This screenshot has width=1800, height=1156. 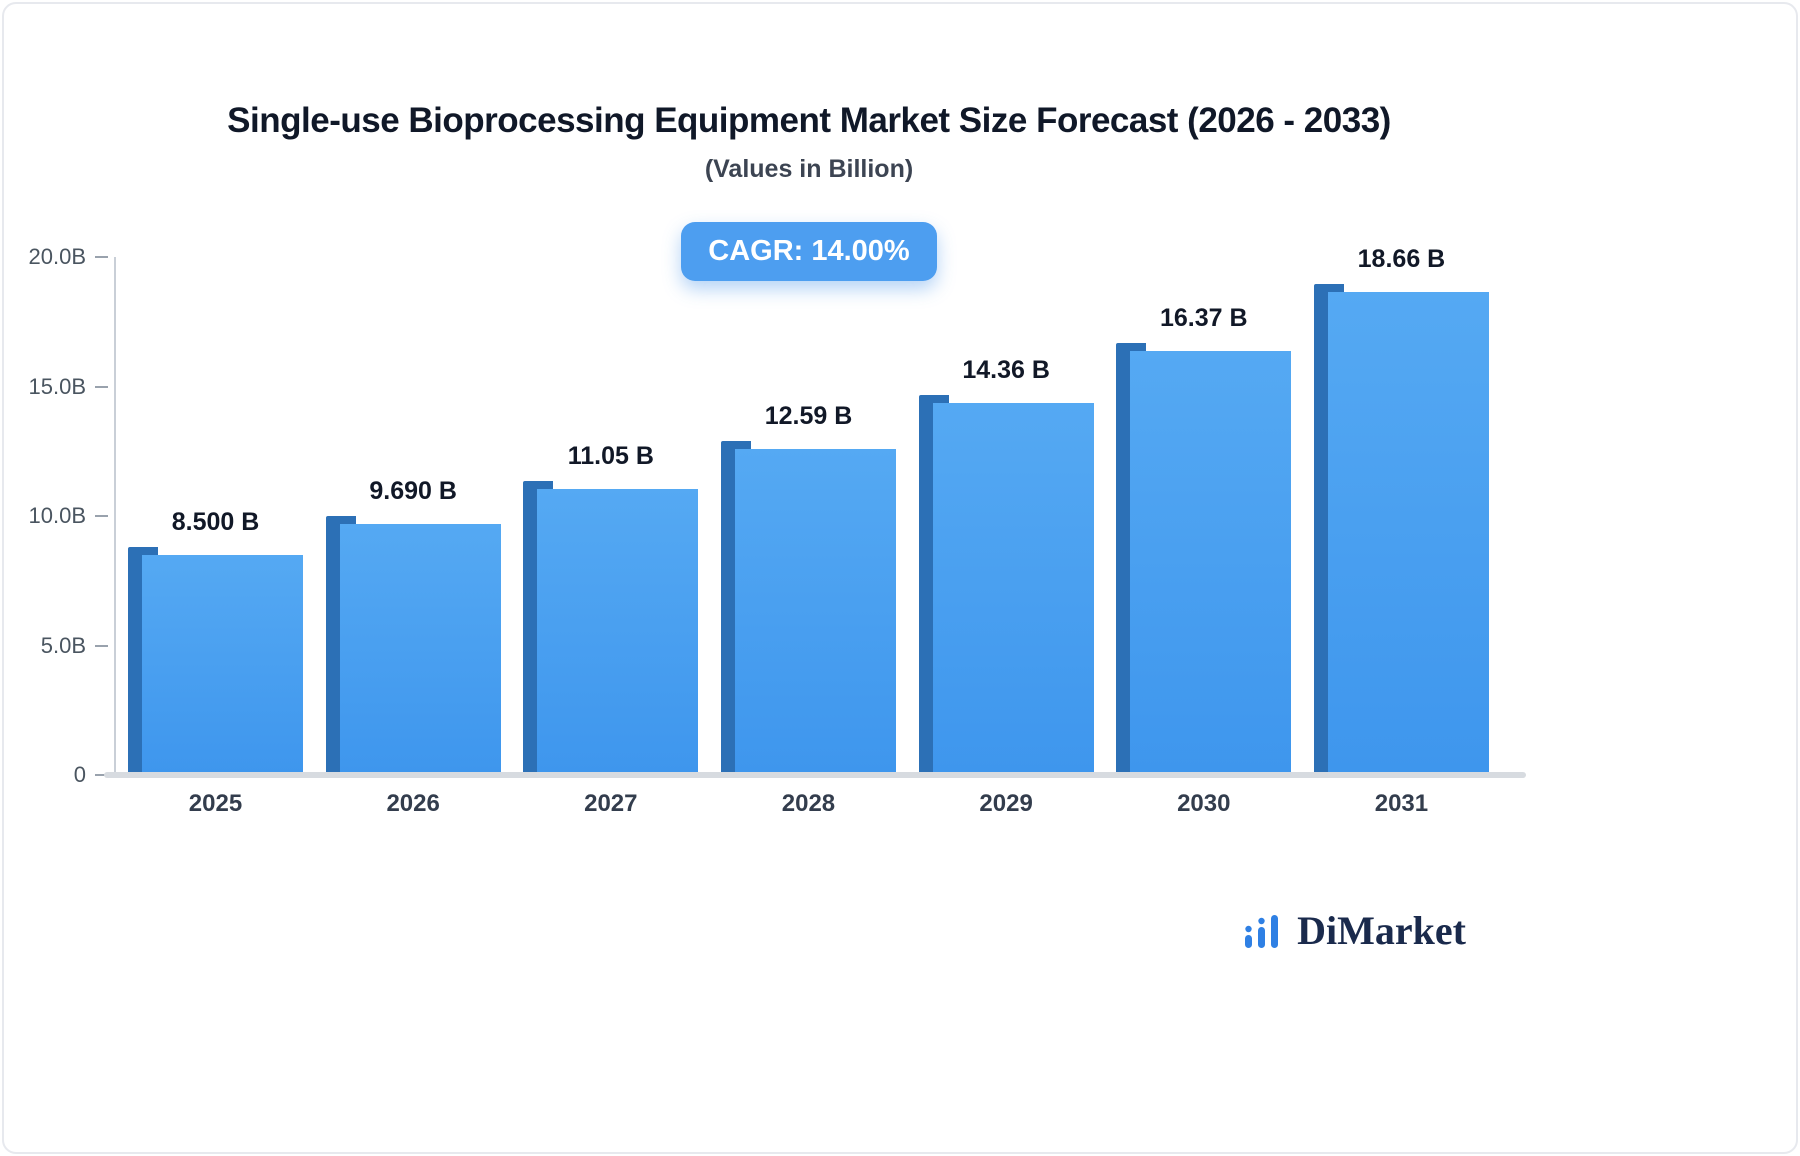 I want to click on bar-2027, so click(x=611, y=627).